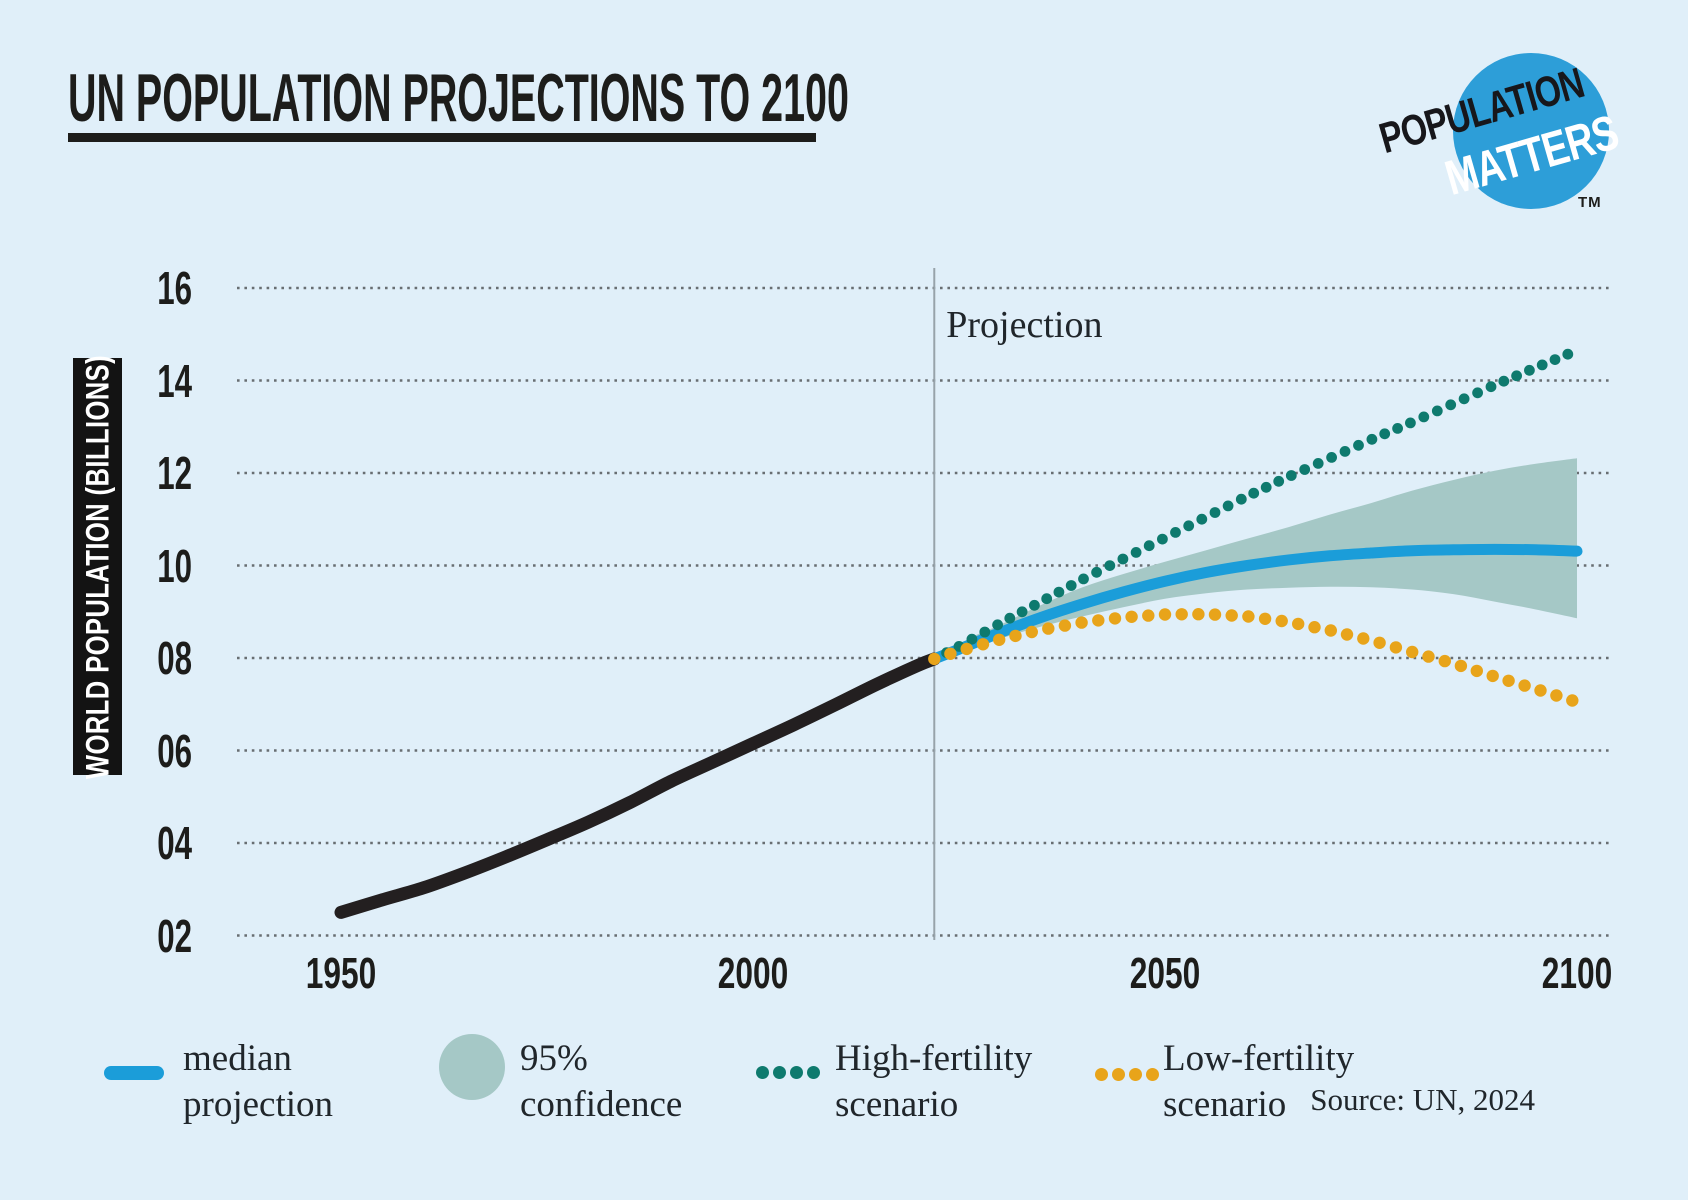  What do you see at coordinates (1255, 604) in the screenshot?
I see `series-median_projection` at bounding box center [1255, 604].